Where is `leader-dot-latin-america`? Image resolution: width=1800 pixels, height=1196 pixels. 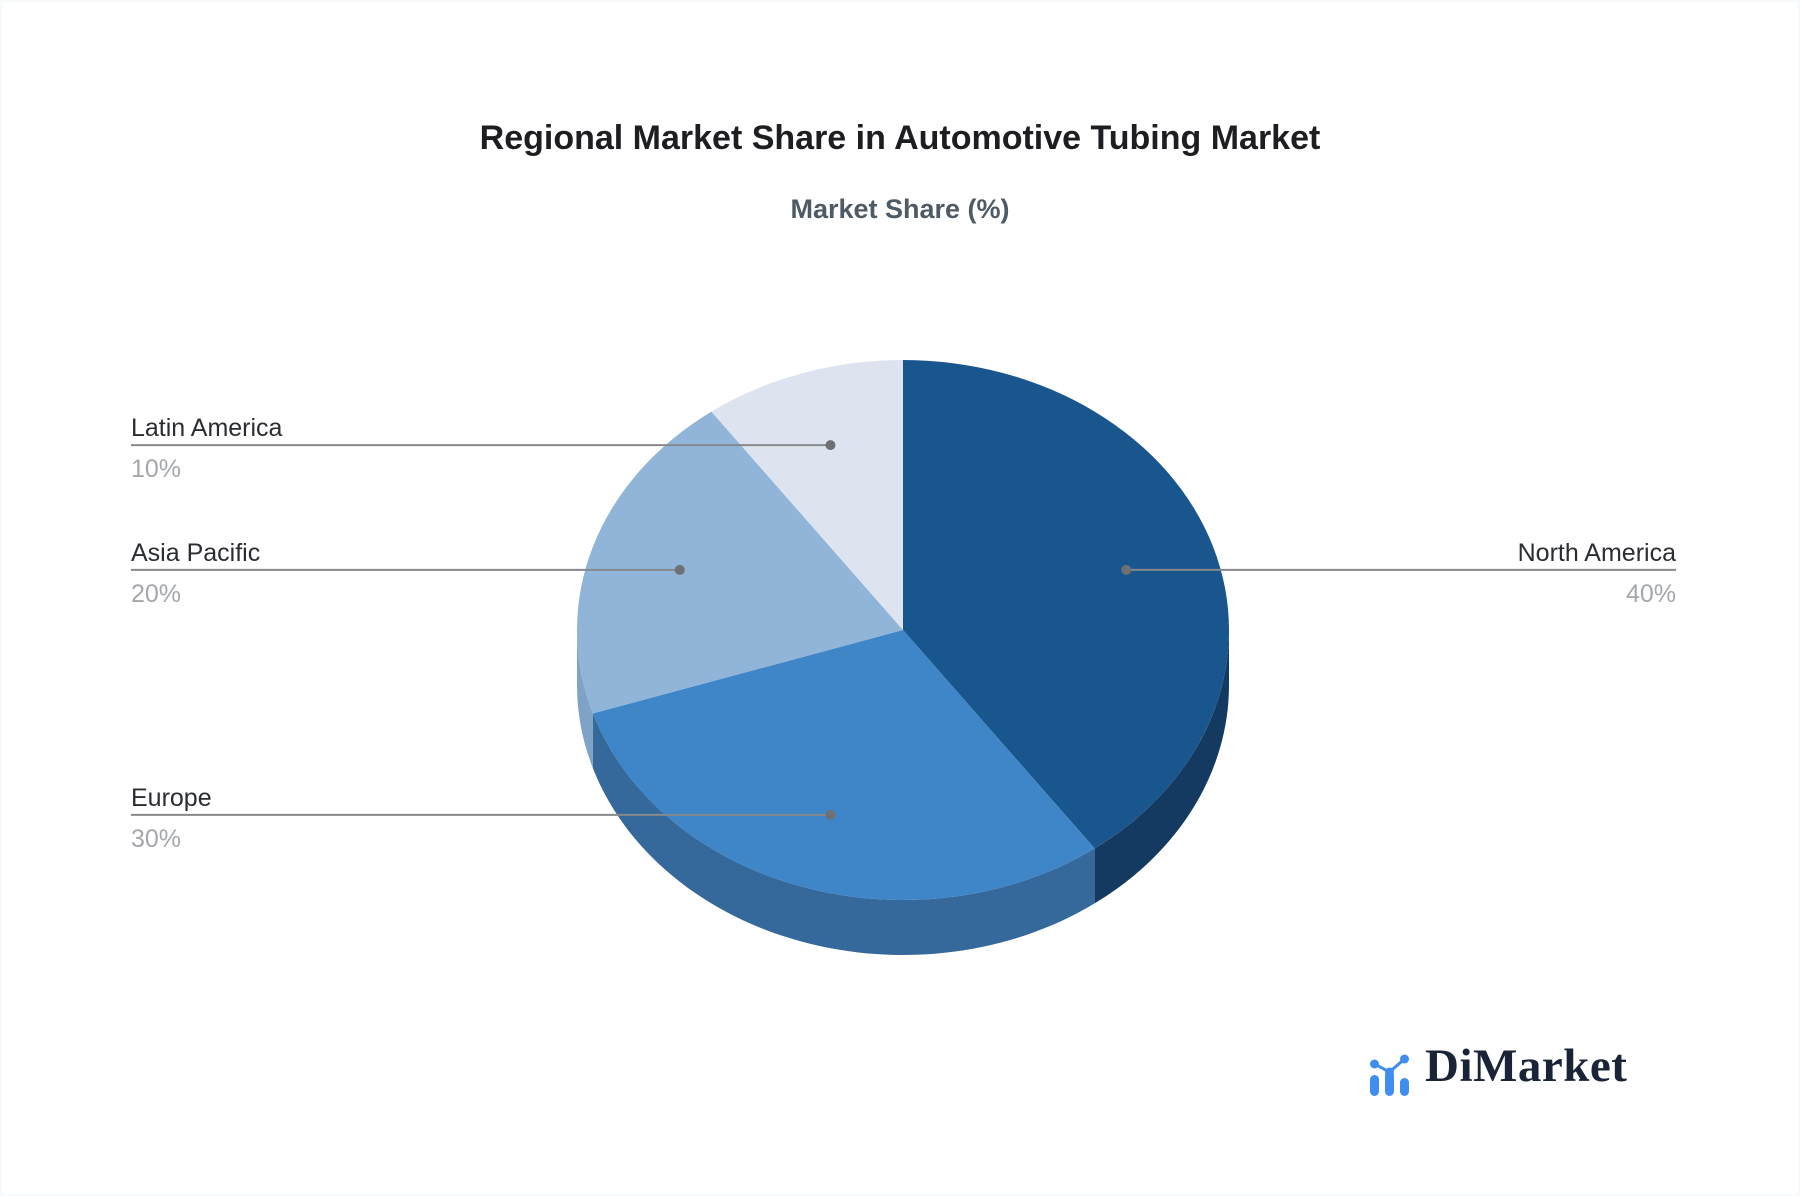
leader-dot-latin-america is located at coordinates (830, 445).